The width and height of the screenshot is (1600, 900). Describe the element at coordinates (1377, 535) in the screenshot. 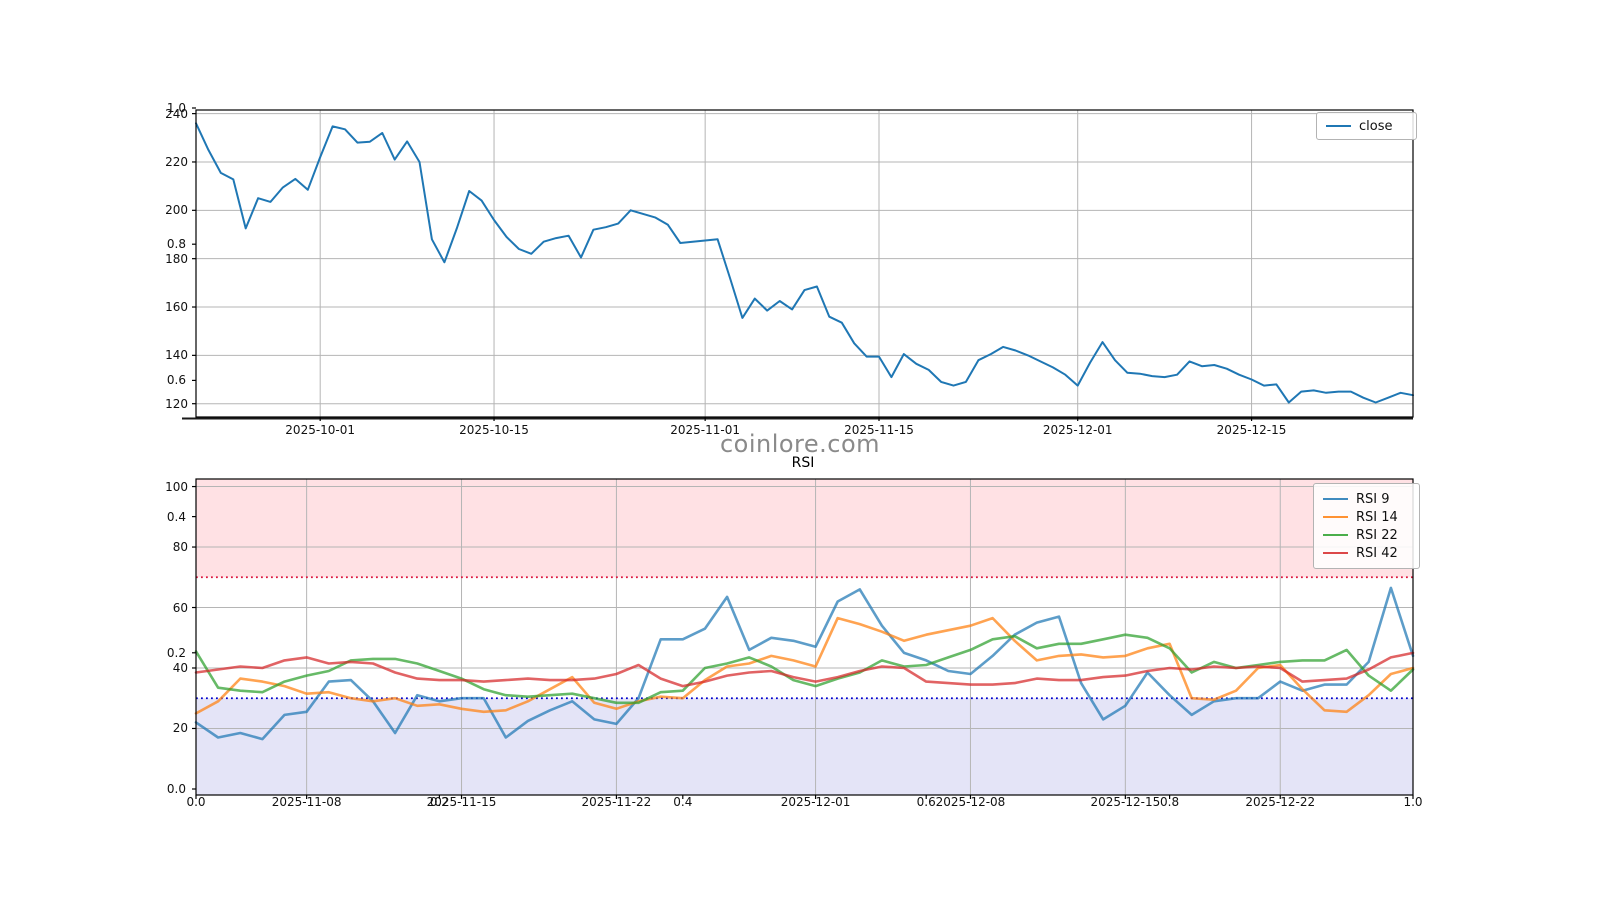

I see `rsi22-legend-label: RSI 22` at that location.